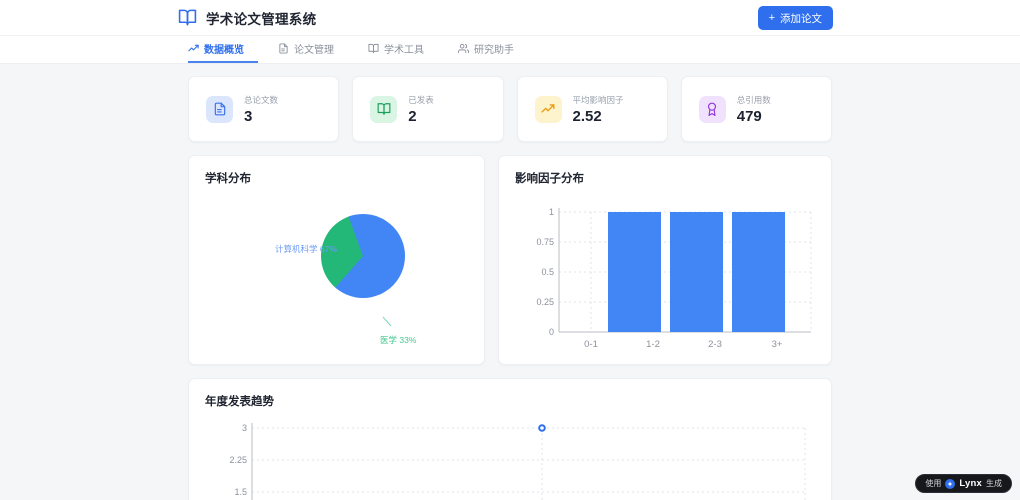 Image resolution: width=1020 pixels, height=500 pixels. I want to click on tab-papers: 论文管理, so click(313, 49).